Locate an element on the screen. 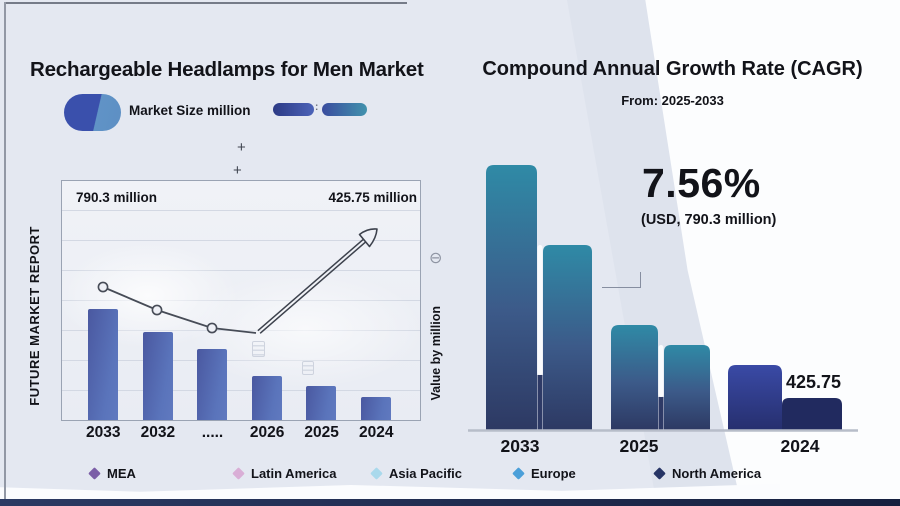  legend-item-mea: MEA is located at coordinates (112, 473).